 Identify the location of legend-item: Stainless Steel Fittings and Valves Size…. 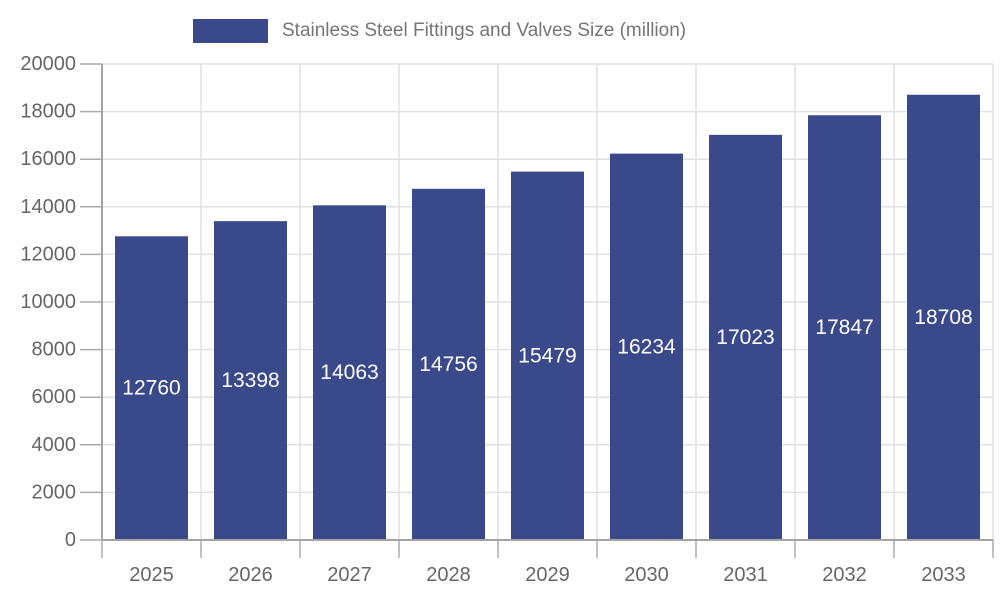
(439, 31).